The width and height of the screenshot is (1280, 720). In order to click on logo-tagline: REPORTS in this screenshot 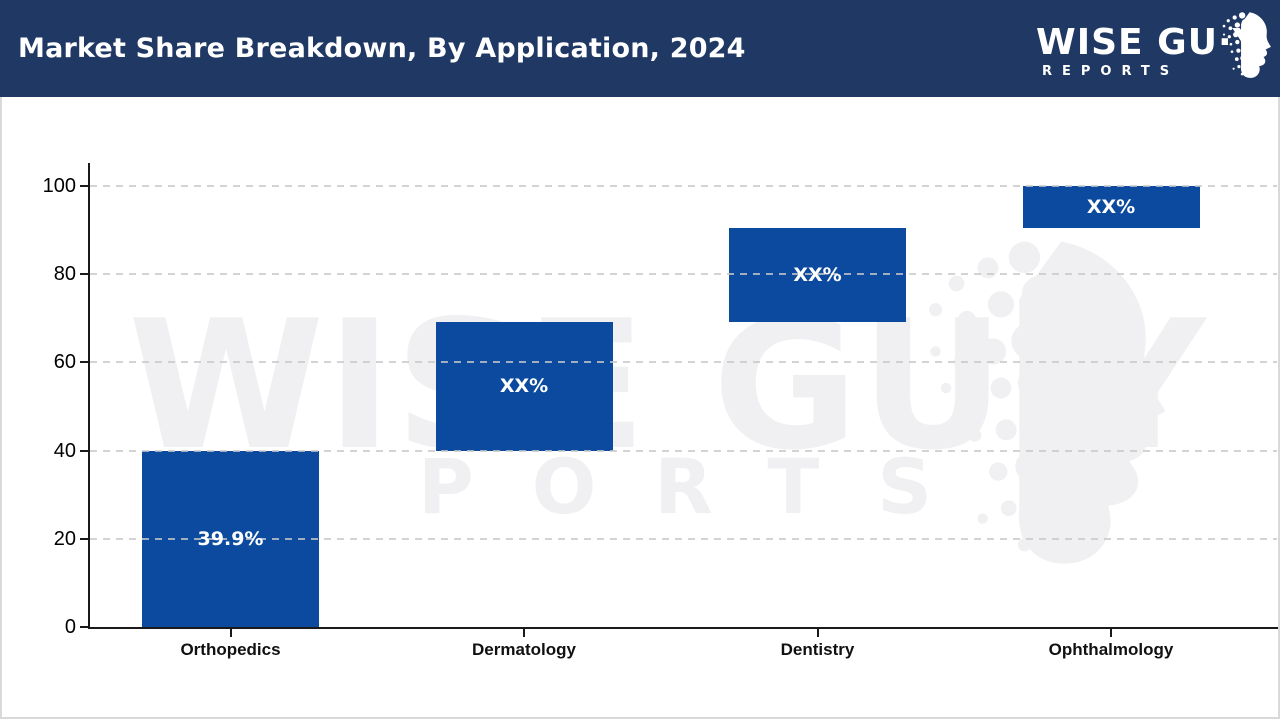, I will do `click(1111, 71)`.